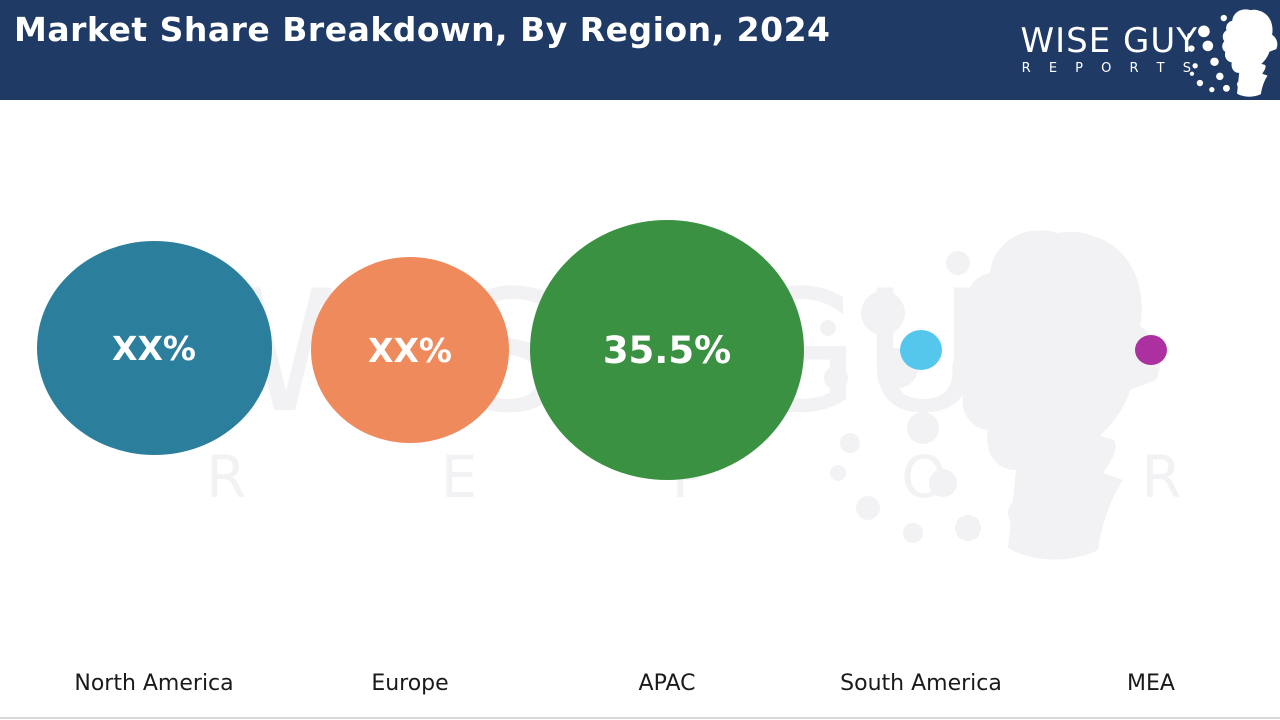  I want to click on logo-text: WISE GUY R E P O R T S, so click(1109, 50).